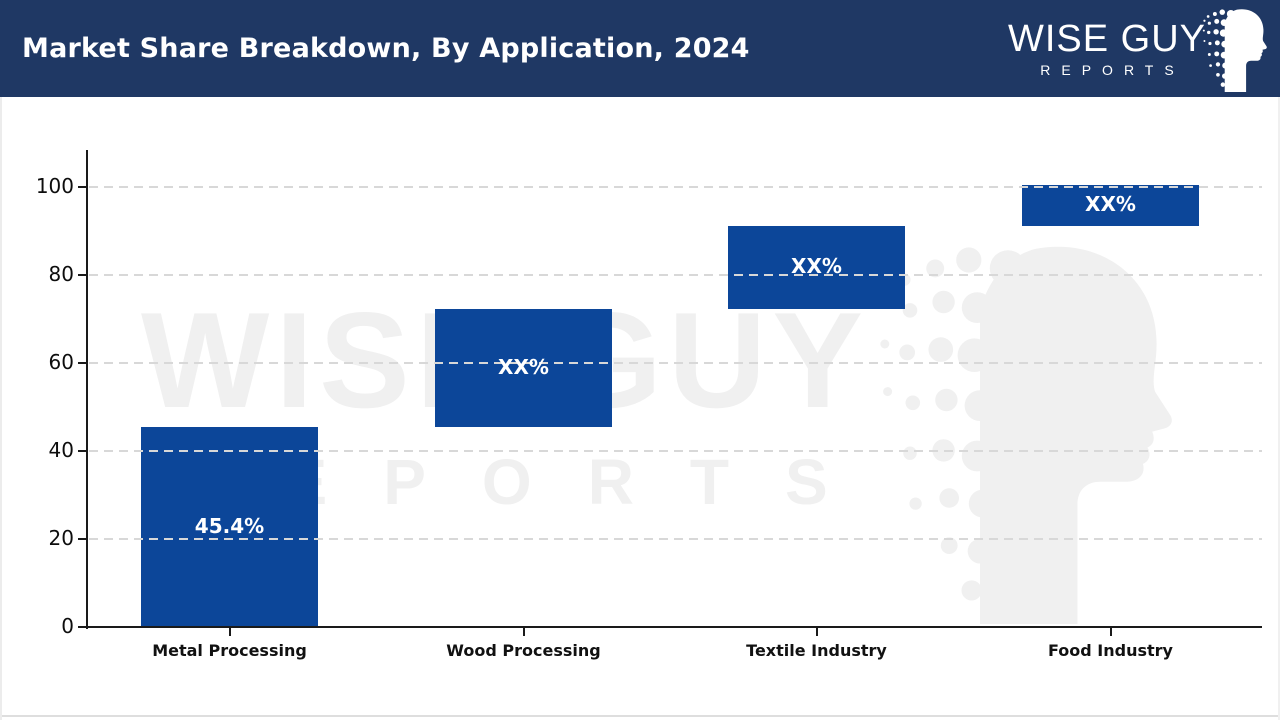 This screenshot has width=1280, height=720. What do you see at coordinates (1279, 408) in the screenshot?
I see `frame-line-right` at bounding box center [1279, 408].